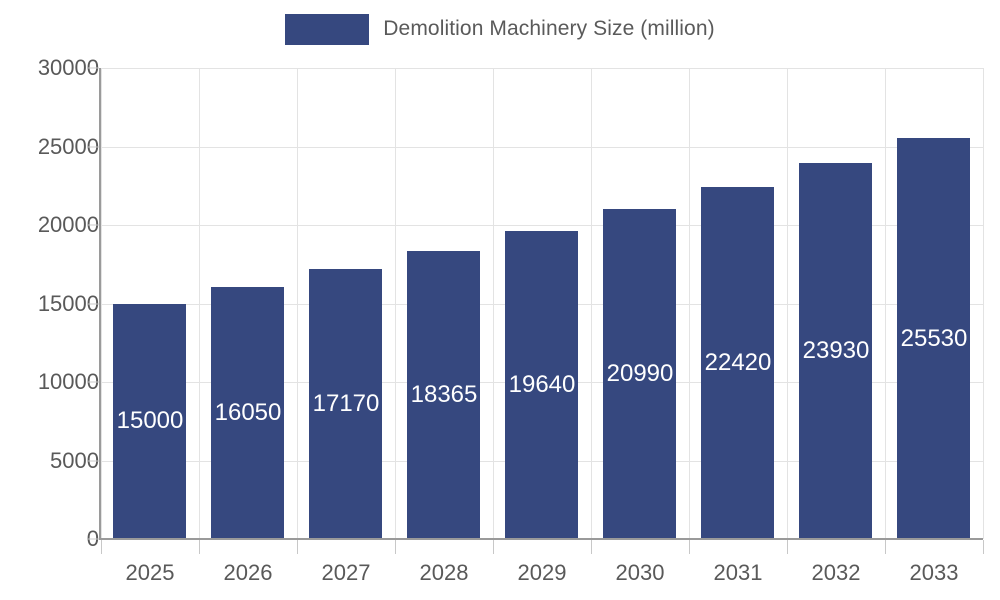 The width and height of the screenshot is (1000, 600). I want to click on bar-2029, so click(542, 384).